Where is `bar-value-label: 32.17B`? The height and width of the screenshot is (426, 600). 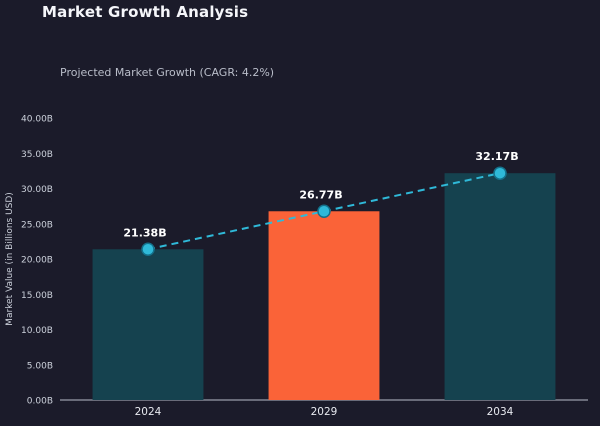 bar-value-label: 32.17B is located at coordinates (496, 156).